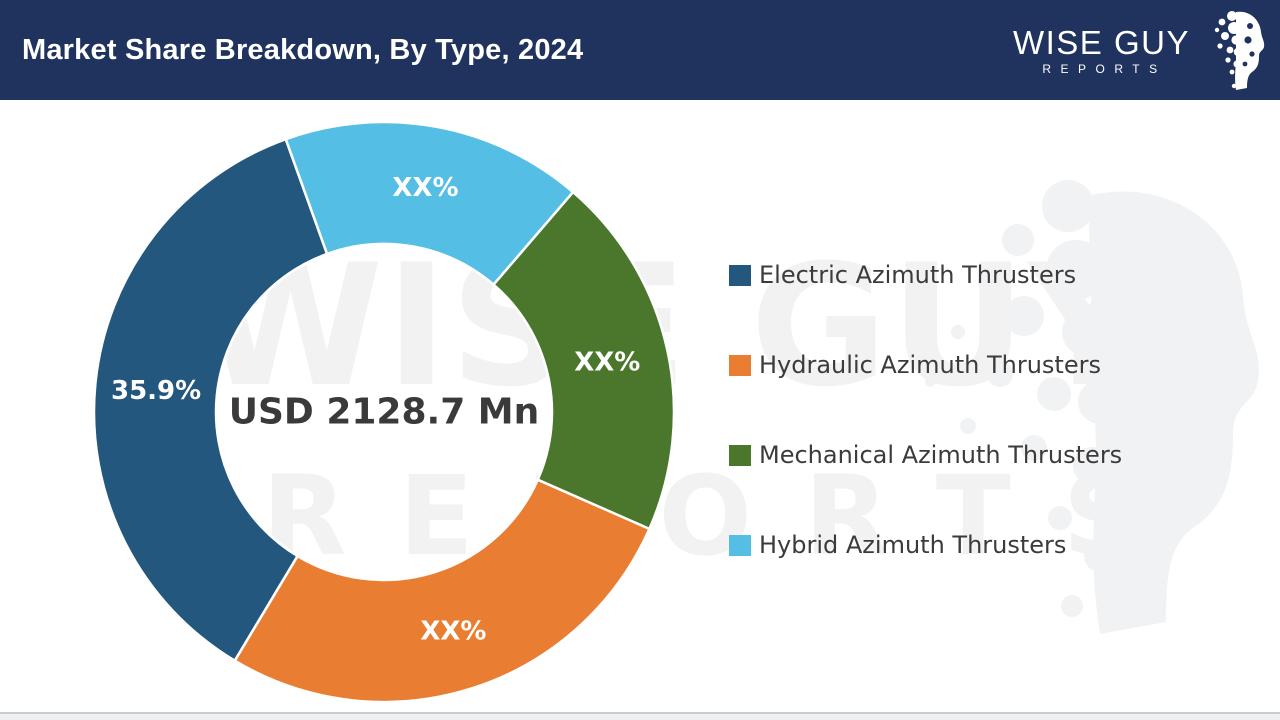 The height and width of the screenshot is (720, 1280). I want to click on legend-item-hydraulic: Hydraulic Azimuth Thrusters, so click(925, 365).